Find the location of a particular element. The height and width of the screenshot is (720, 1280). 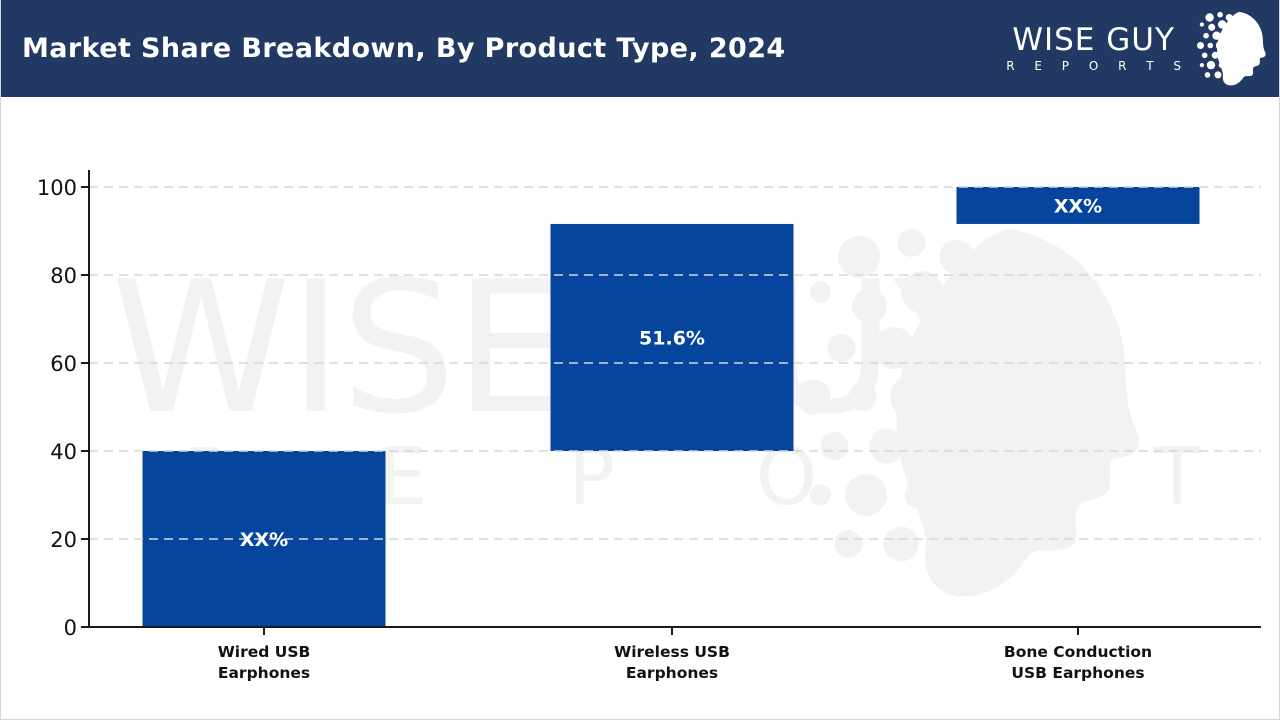

y-tick-label: 80 is located at coordinates (63, 276).